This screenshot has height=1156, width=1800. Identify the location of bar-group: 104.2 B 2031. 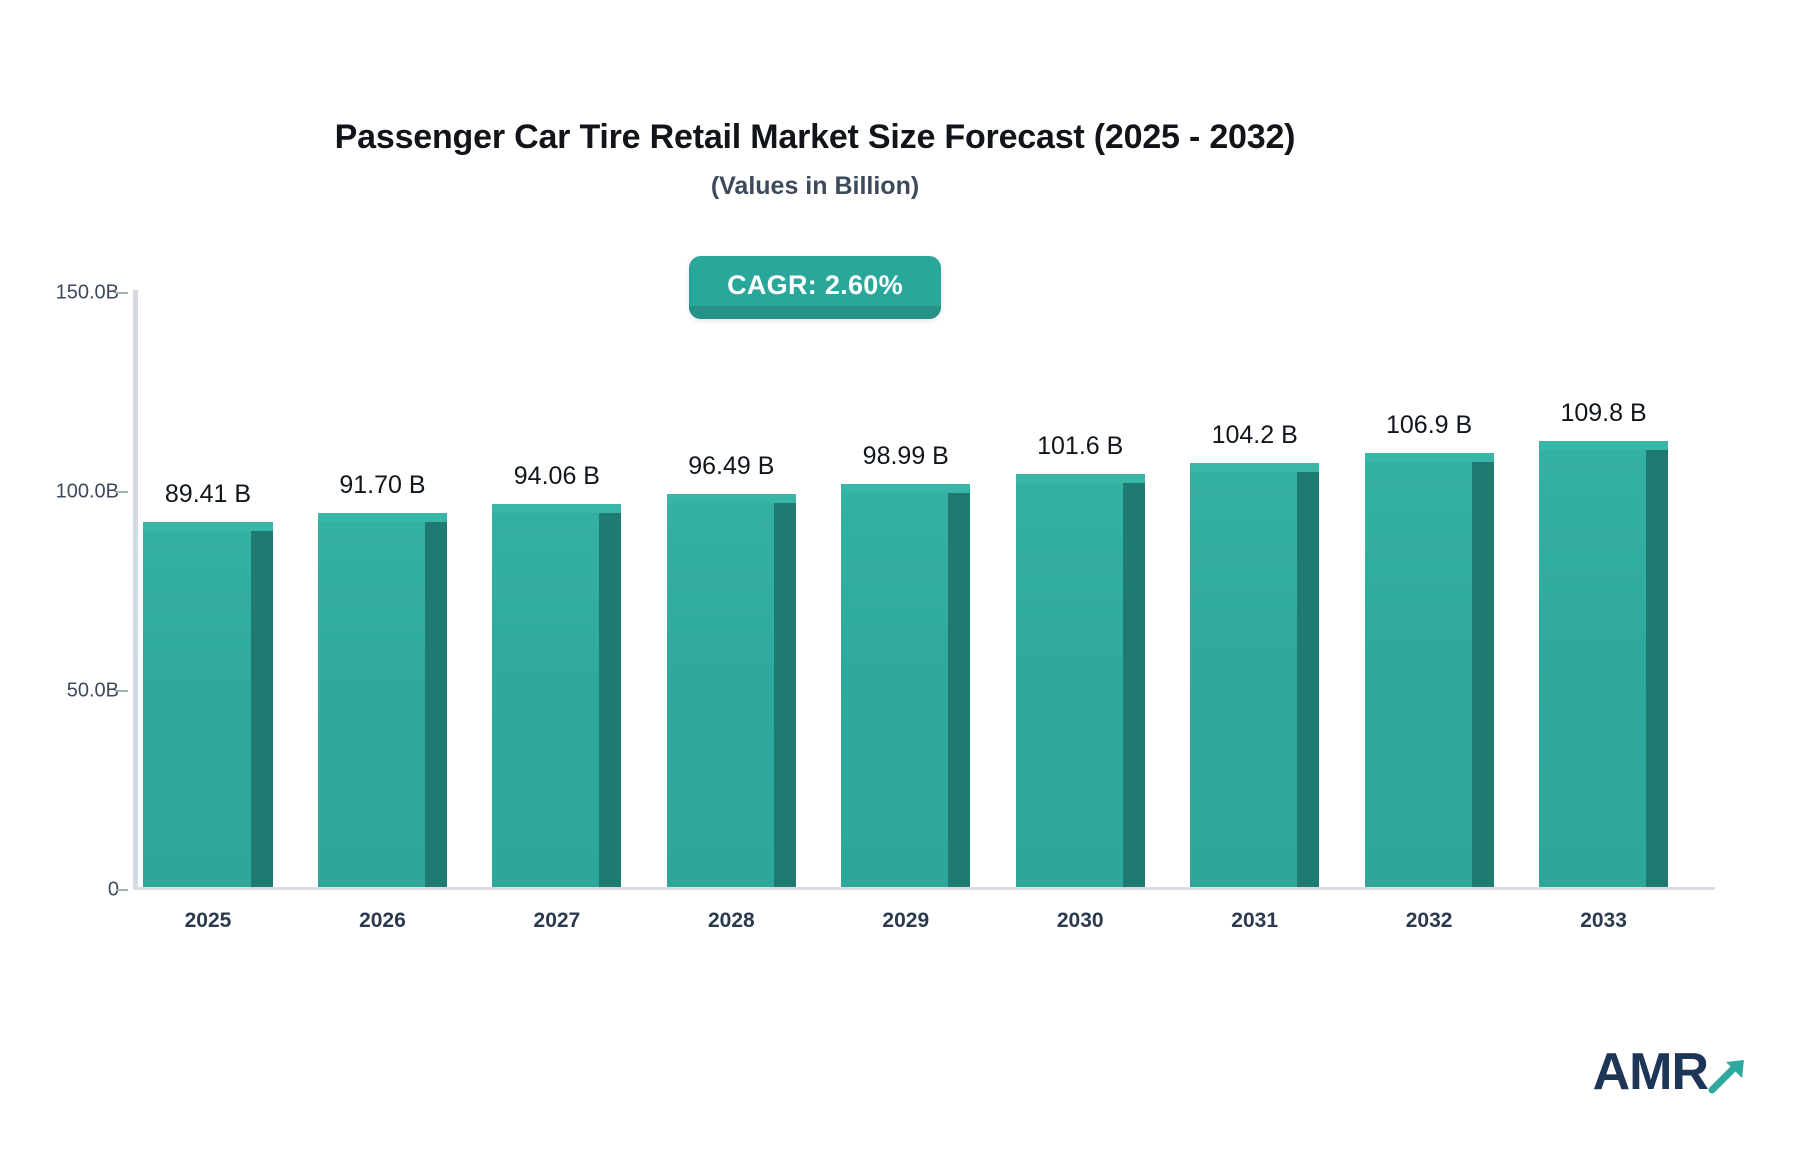
(1255, 611).